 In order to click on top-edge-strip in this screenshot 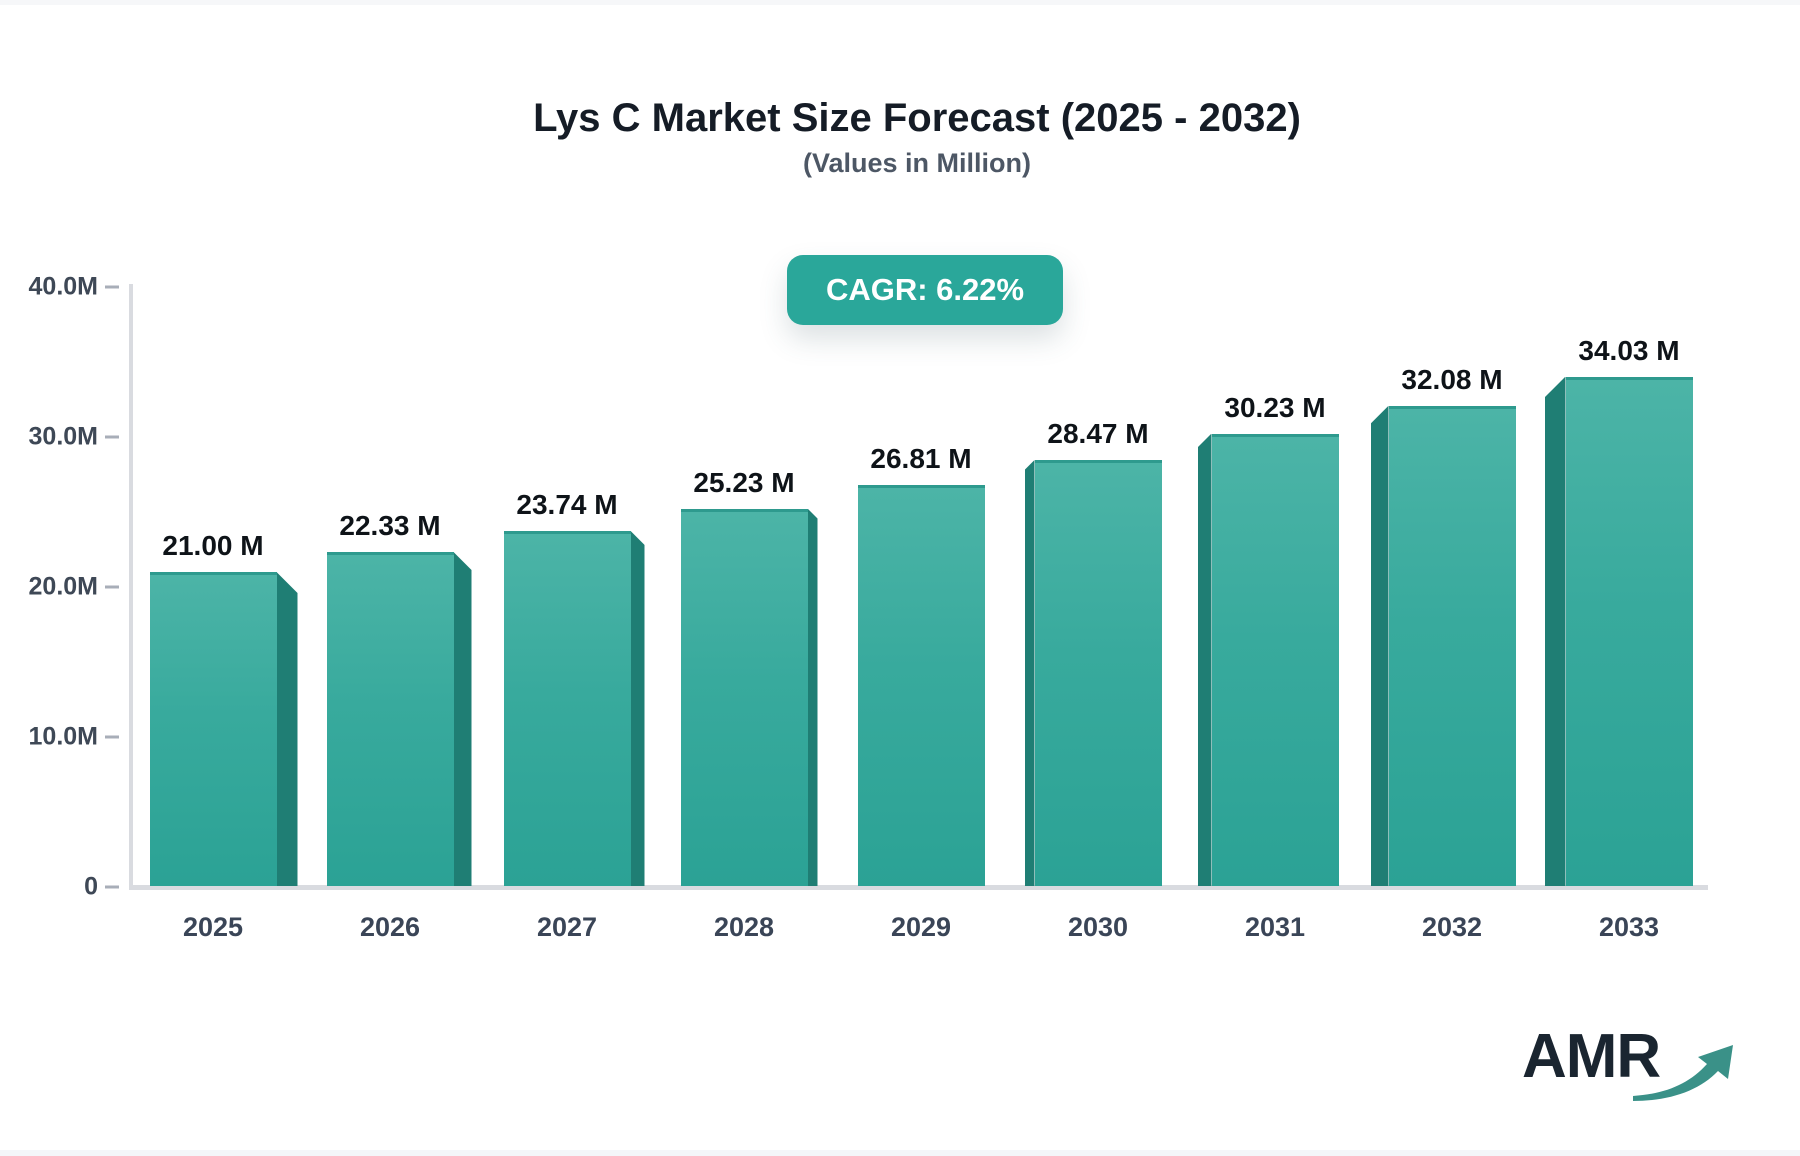, I will do `click(900, 2)`.